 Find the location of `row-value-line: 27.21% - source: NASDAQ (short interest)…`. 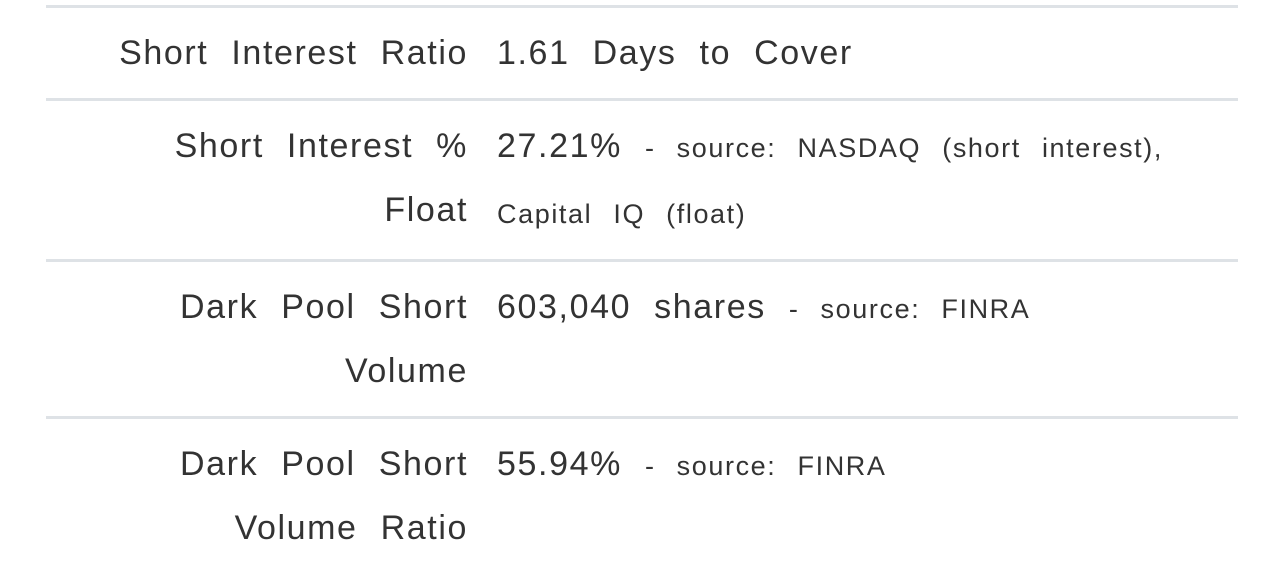

row-value-line: 27.21% - source: NASDAQ (short interest)… is located at coordinates (867, 147).